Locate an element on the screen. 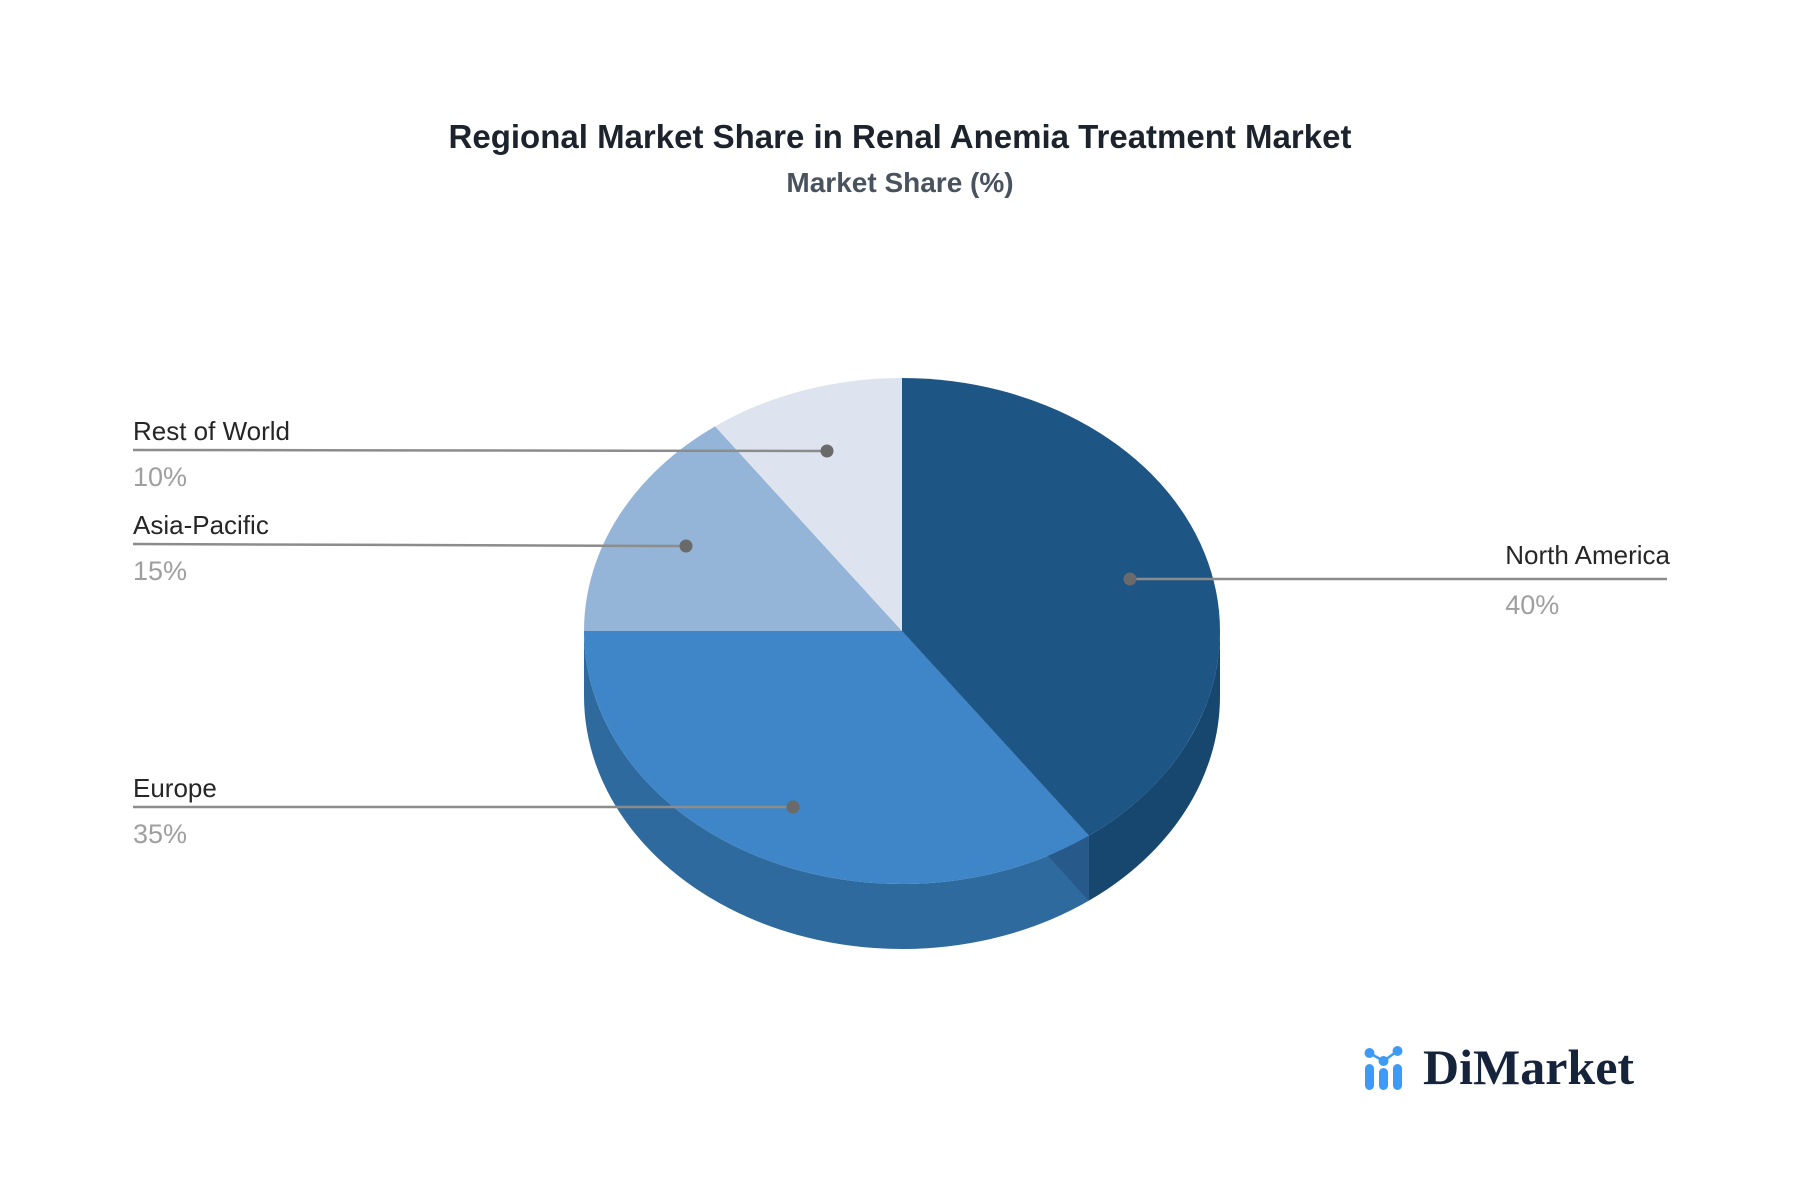 The image size is (1800, 1196). leader-dot-rest-of-world is located at coordinates (827, 451).